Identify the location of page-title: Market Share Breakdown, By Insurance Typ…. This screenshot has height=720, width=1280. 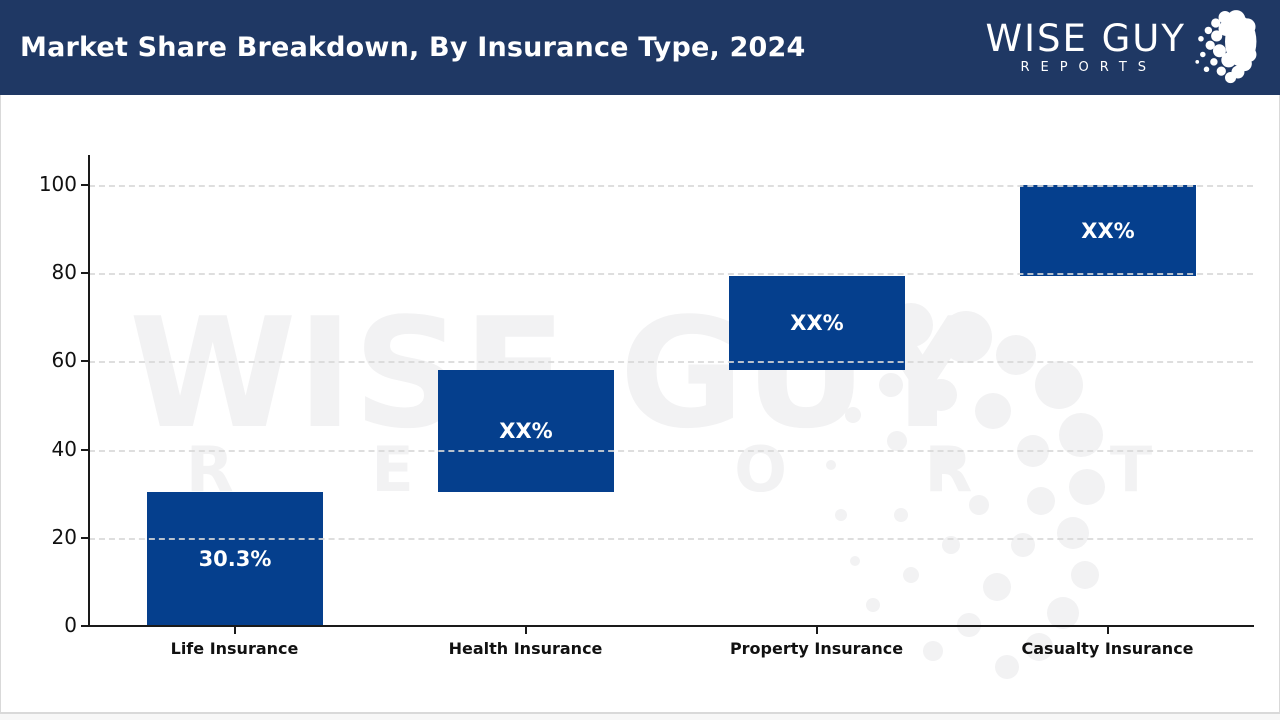
(413, 47).